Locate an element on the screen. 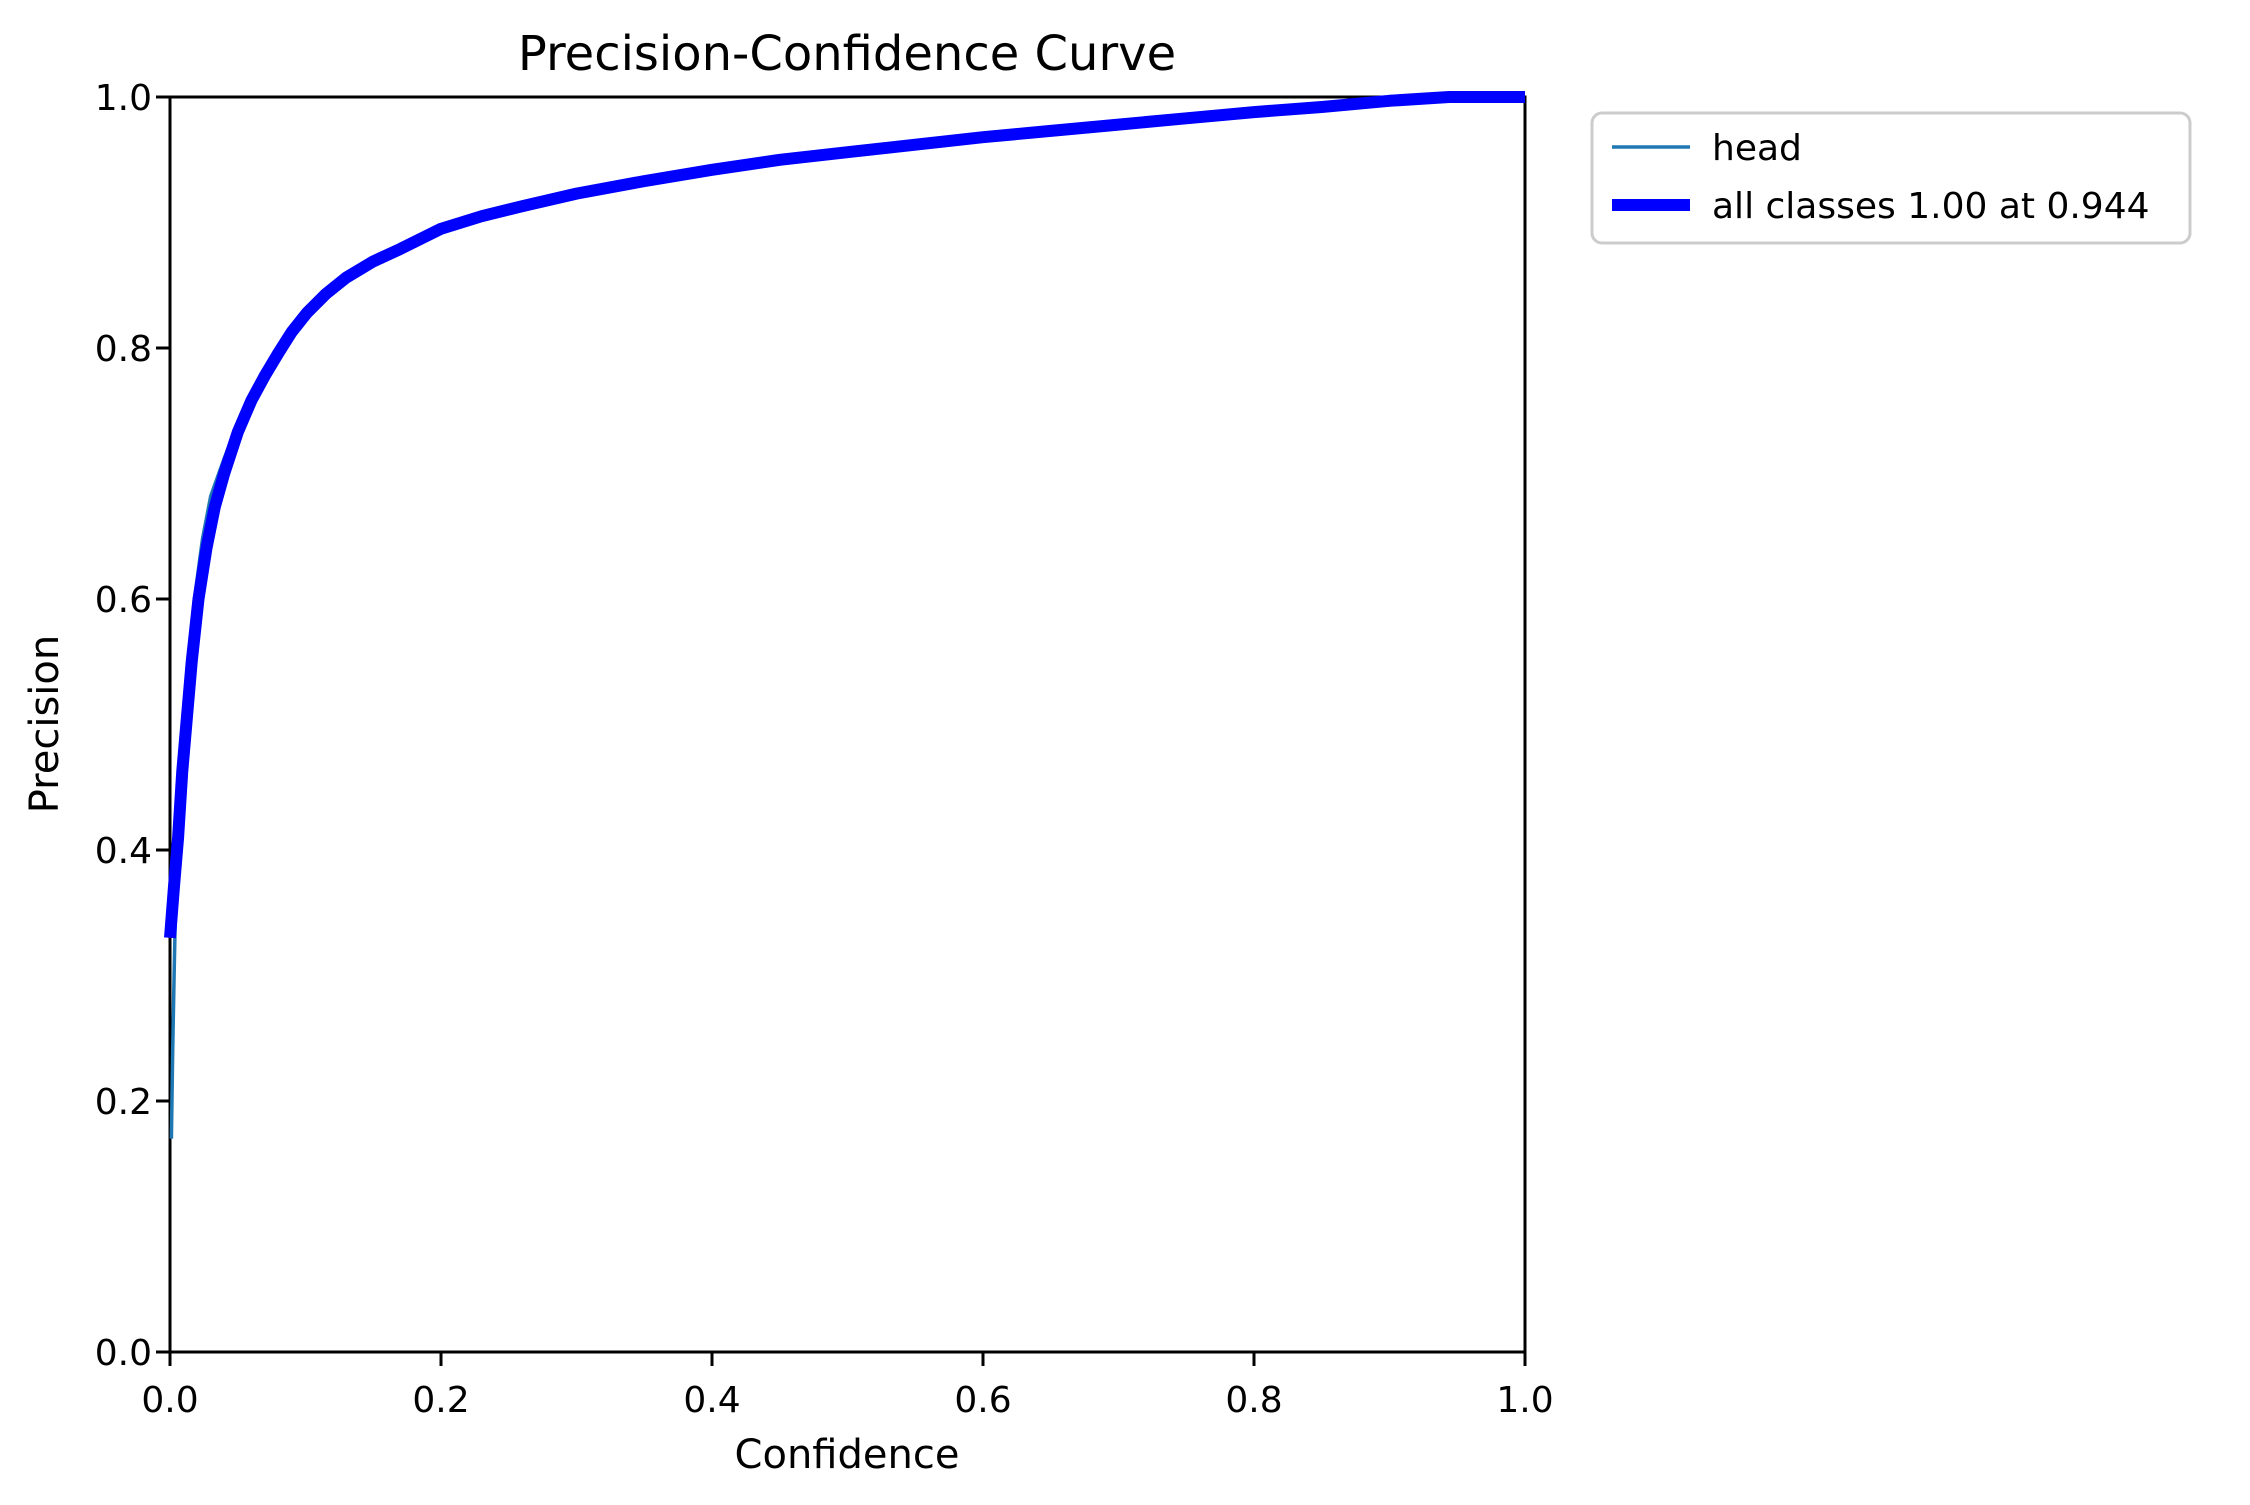 This screenshot has height=1505, width=2250. y-tick-label: 0.0 is located at coordinates (123, 1353).